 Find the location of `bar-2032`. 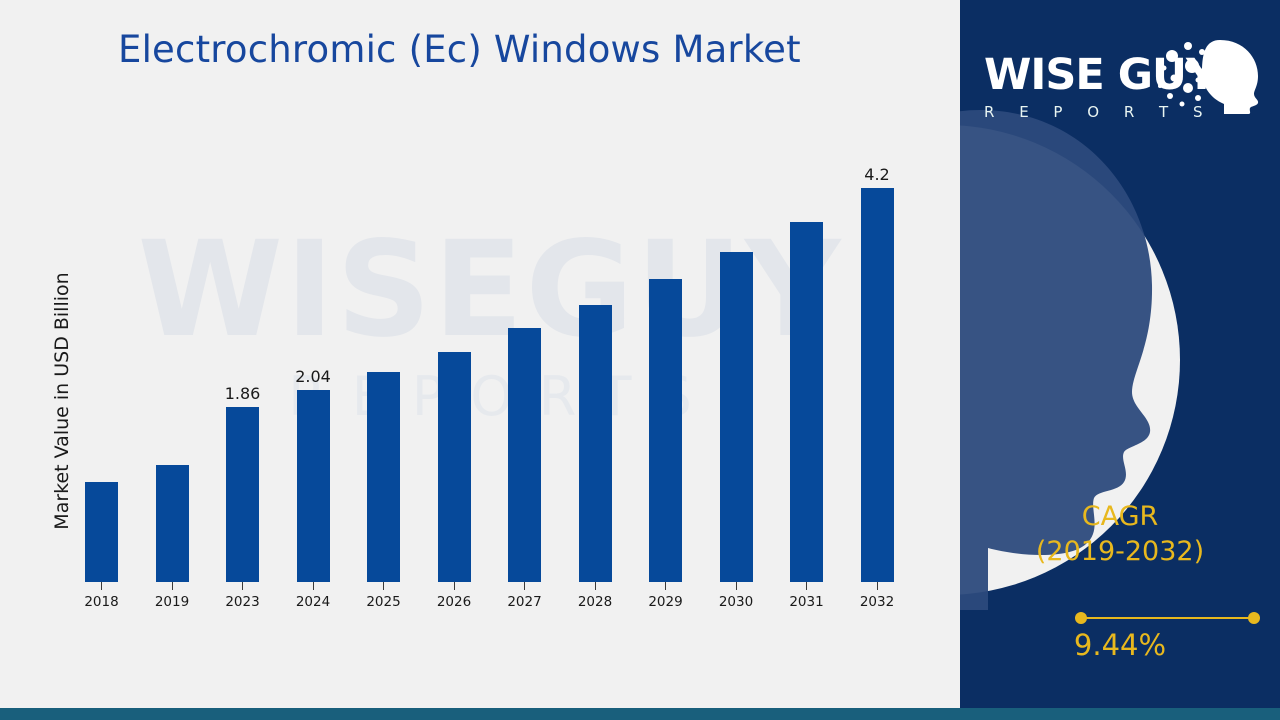

bar-2032 is located at coordinates (877, 385).